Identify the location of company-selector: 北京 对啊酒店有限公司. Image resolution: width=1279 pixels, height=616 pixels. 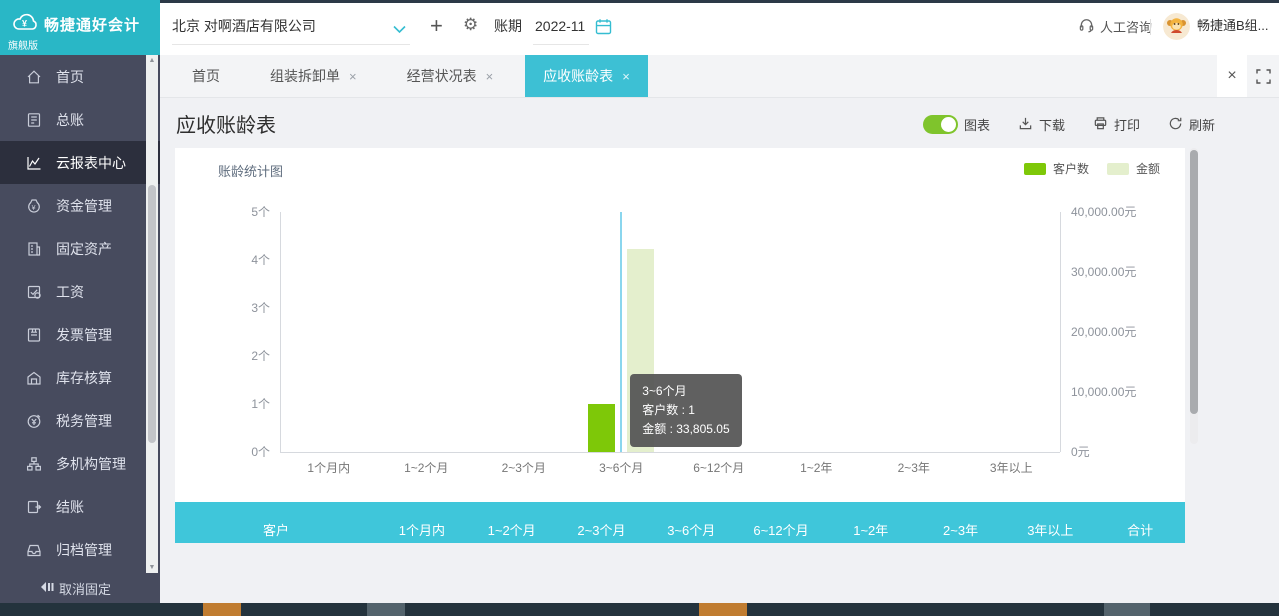
(244, 26).